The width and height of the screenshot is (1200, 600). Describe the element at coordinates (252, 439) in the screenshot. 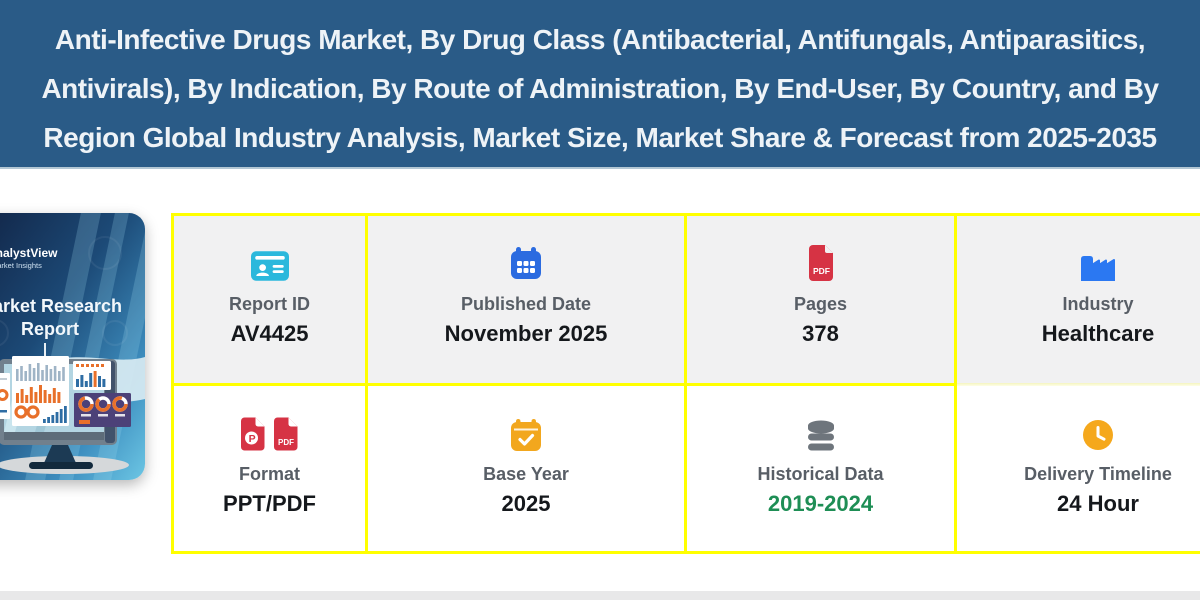

I see `svg-text: P` at that location.